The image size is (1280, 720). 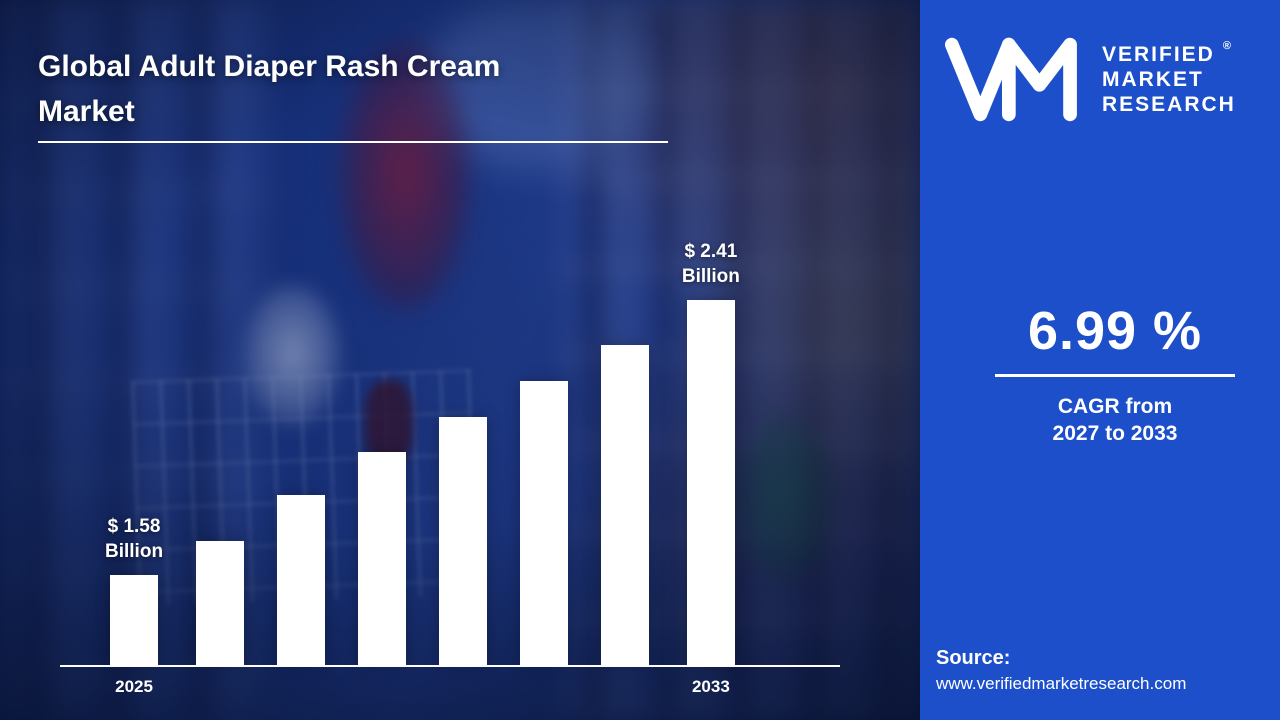 I want to click on title-line-2: Market, so click(x=86, y=111).